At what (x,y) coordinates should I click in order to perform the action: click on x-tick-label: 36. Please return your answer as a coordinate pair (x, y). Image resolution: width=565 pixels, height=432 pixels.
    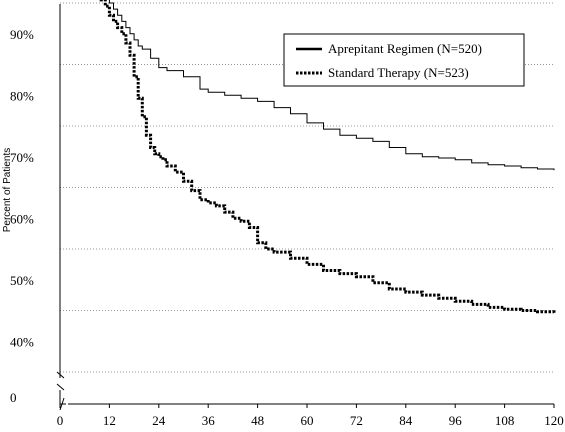
    Looking at the image, I should click on (209, 420).